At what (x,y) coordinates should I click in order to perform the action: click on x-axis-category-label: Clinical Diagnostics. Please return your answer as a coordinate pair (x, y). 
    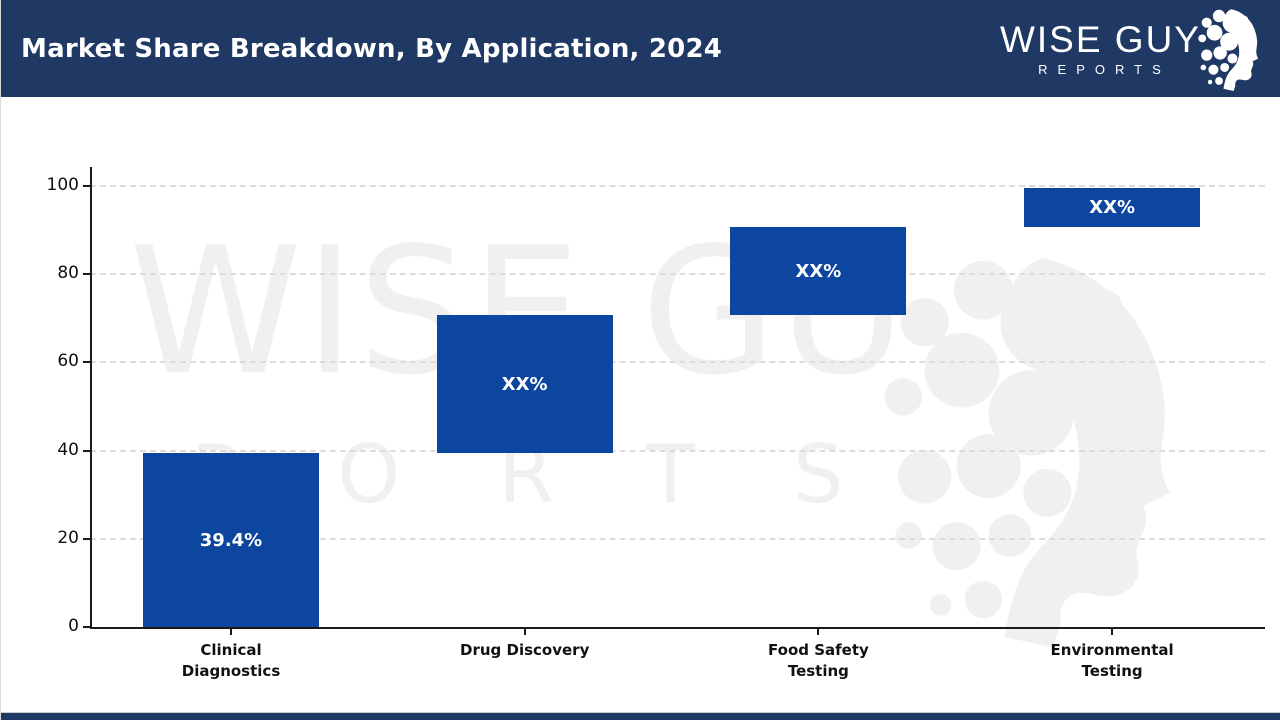
    Looking at the image, I should click on (231, 660).